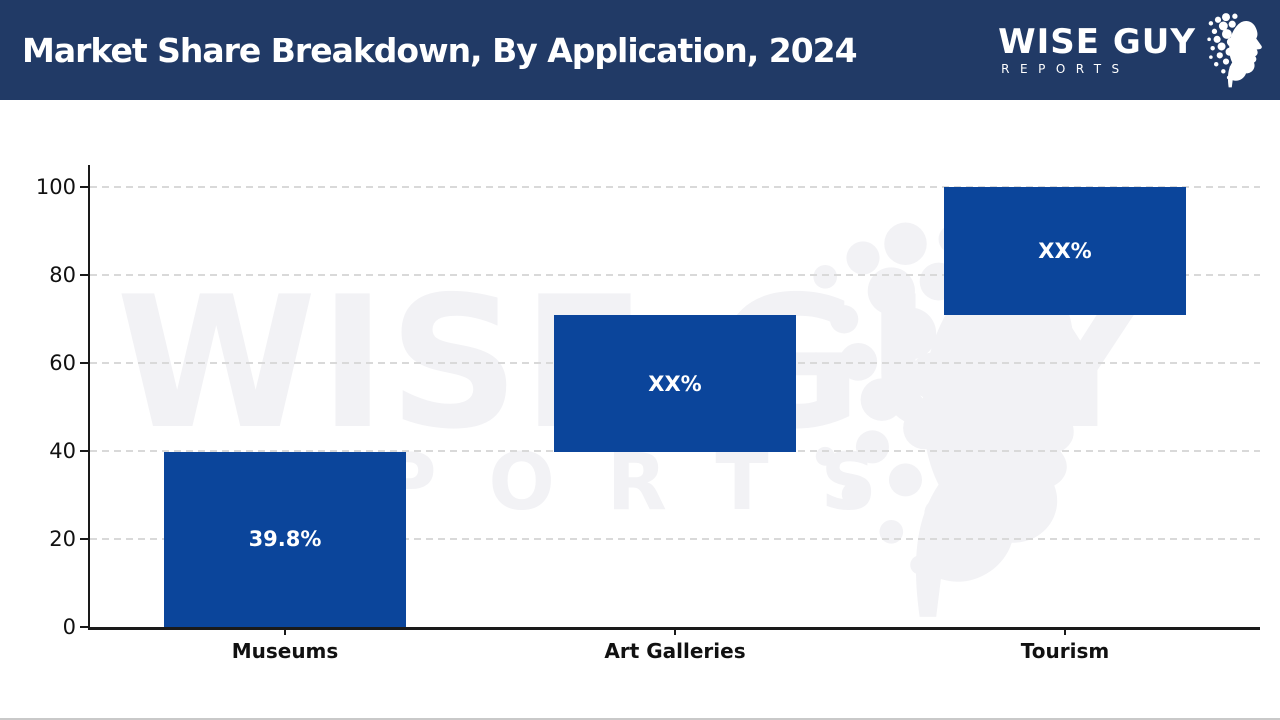 The image size is (1280, 720). Describe the element at coordinates (62, 275) in the screenshot. I see `y-tick-label: 80` at that location.